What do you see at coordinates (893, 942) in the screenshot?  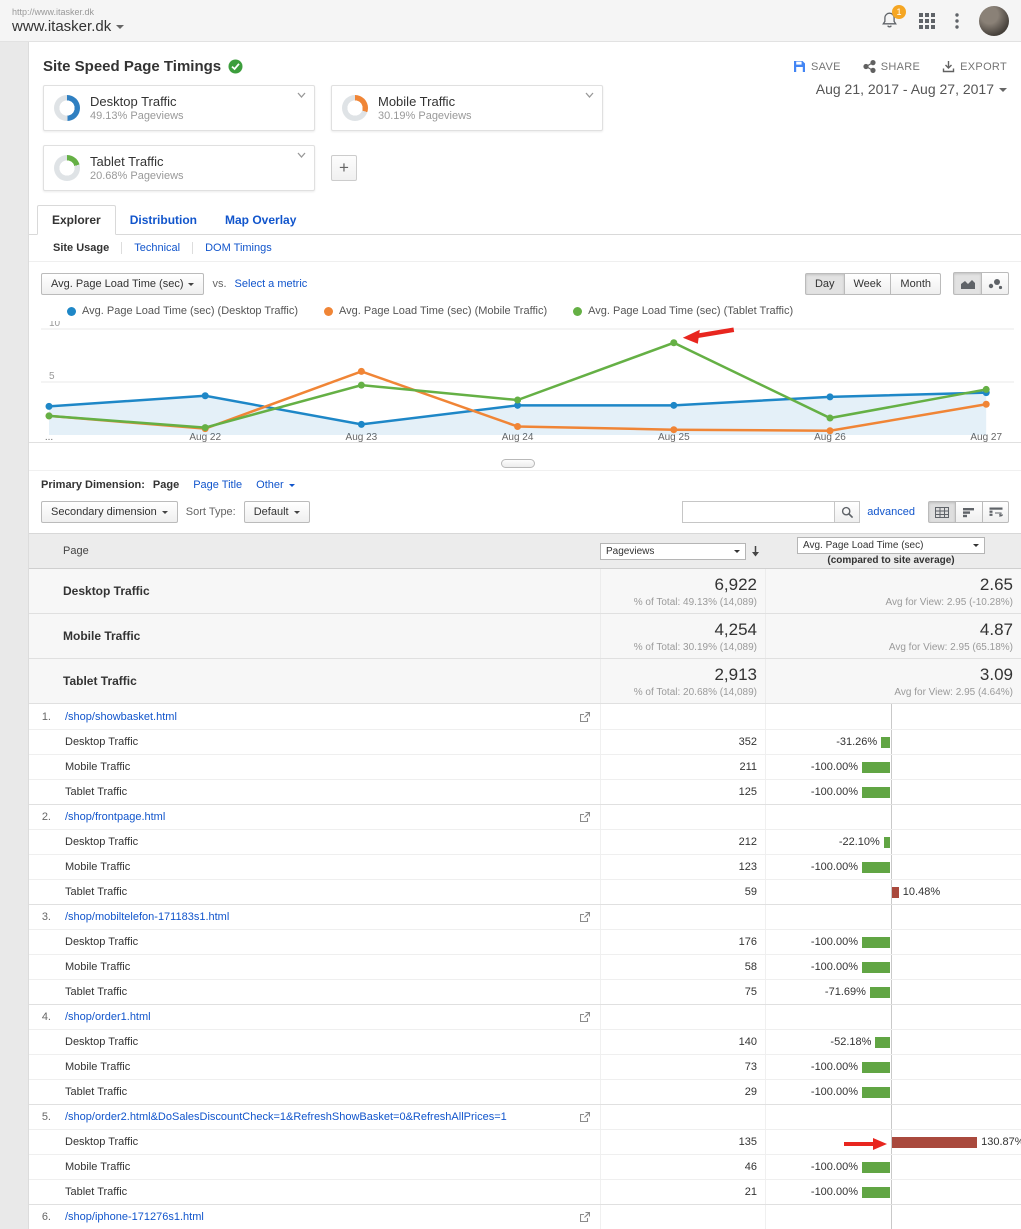 I see `metric-cell: -100.00%` at bounding box center [893, 942].